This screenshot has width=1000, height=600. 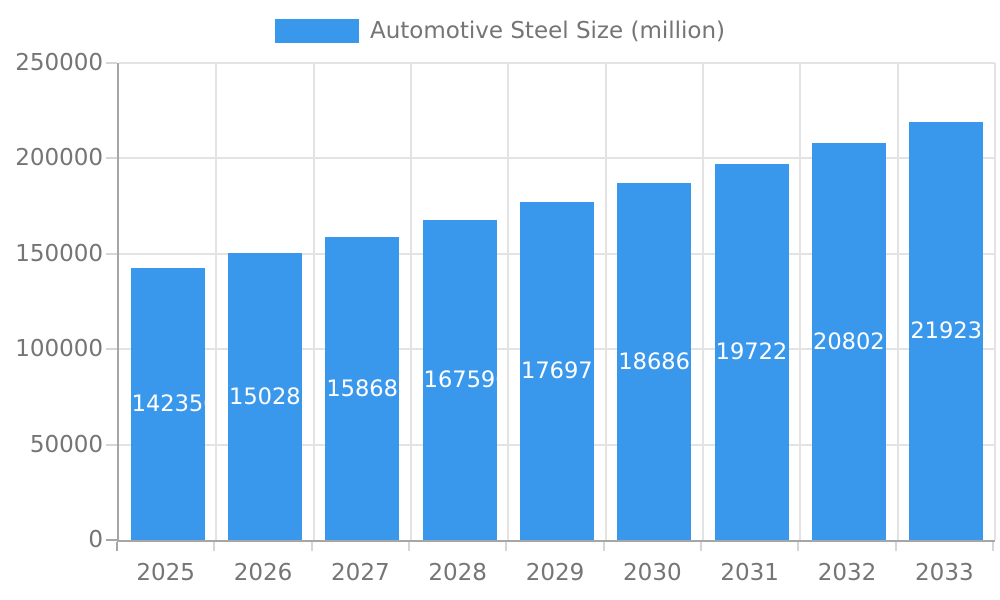 I want to click on x-tick-label: 2028, so click(x=457, y=573).